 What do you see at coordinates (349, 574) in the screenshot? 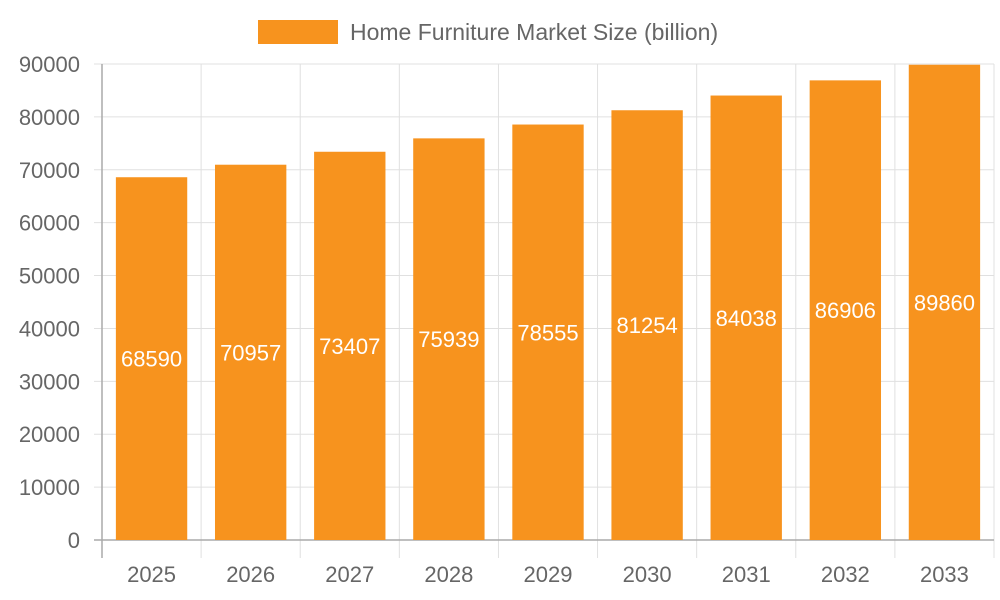
I see `x-tick-label: 2027` at bounding box center [349, 574].